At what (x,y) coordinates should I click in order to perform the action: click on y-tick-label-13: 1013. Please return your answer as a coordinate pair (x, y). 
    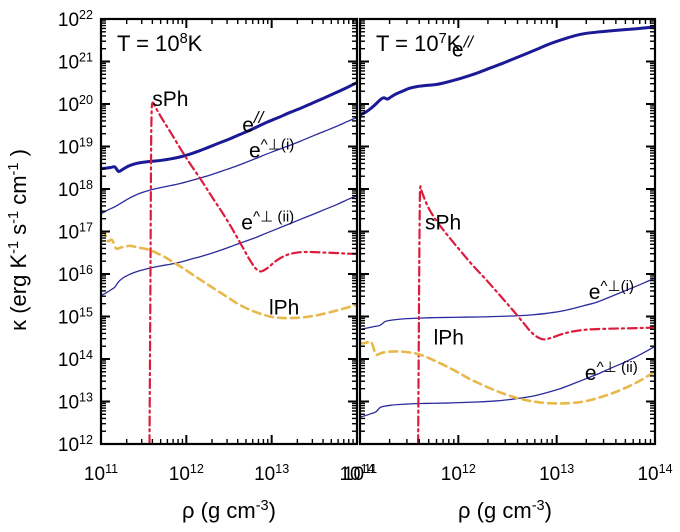
    Looking at the image, I should click on (75, 402).